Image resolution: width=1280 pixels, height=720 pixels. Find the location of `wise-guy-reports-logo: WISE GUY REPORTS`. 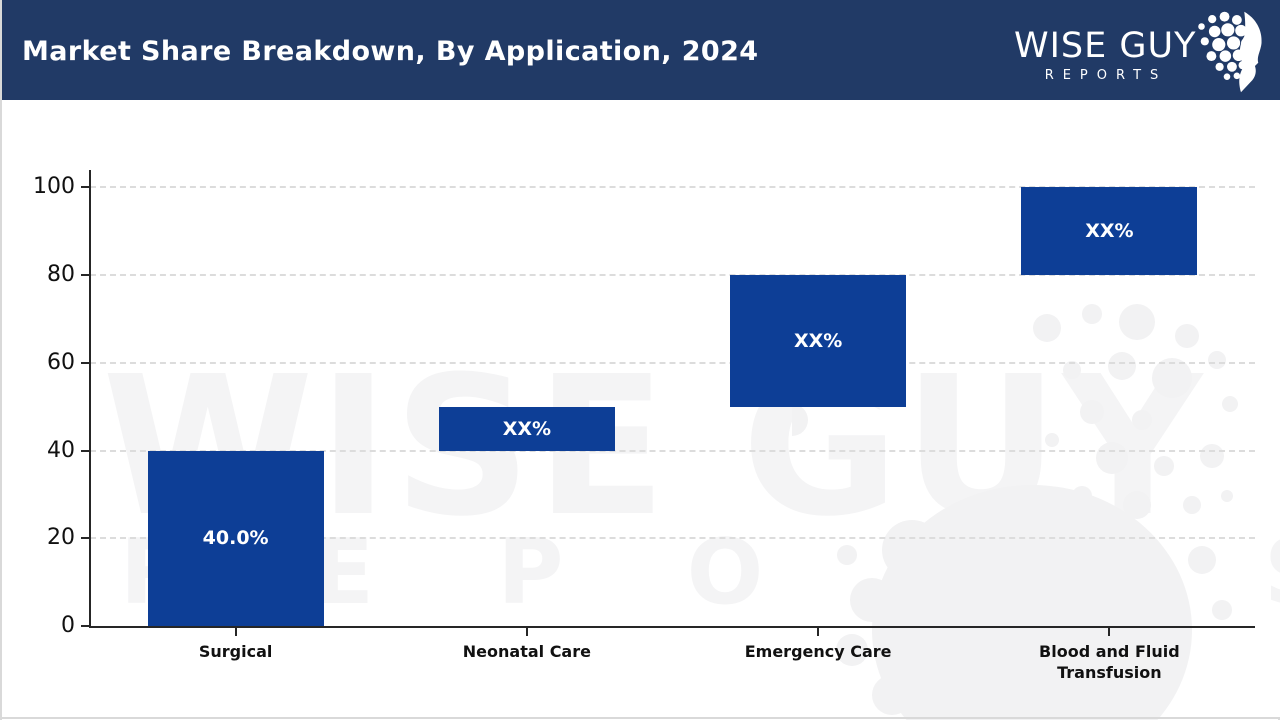

wise-guy-reports-logo: WISE GUY REPORTS is located at coordinates (1139, 51).